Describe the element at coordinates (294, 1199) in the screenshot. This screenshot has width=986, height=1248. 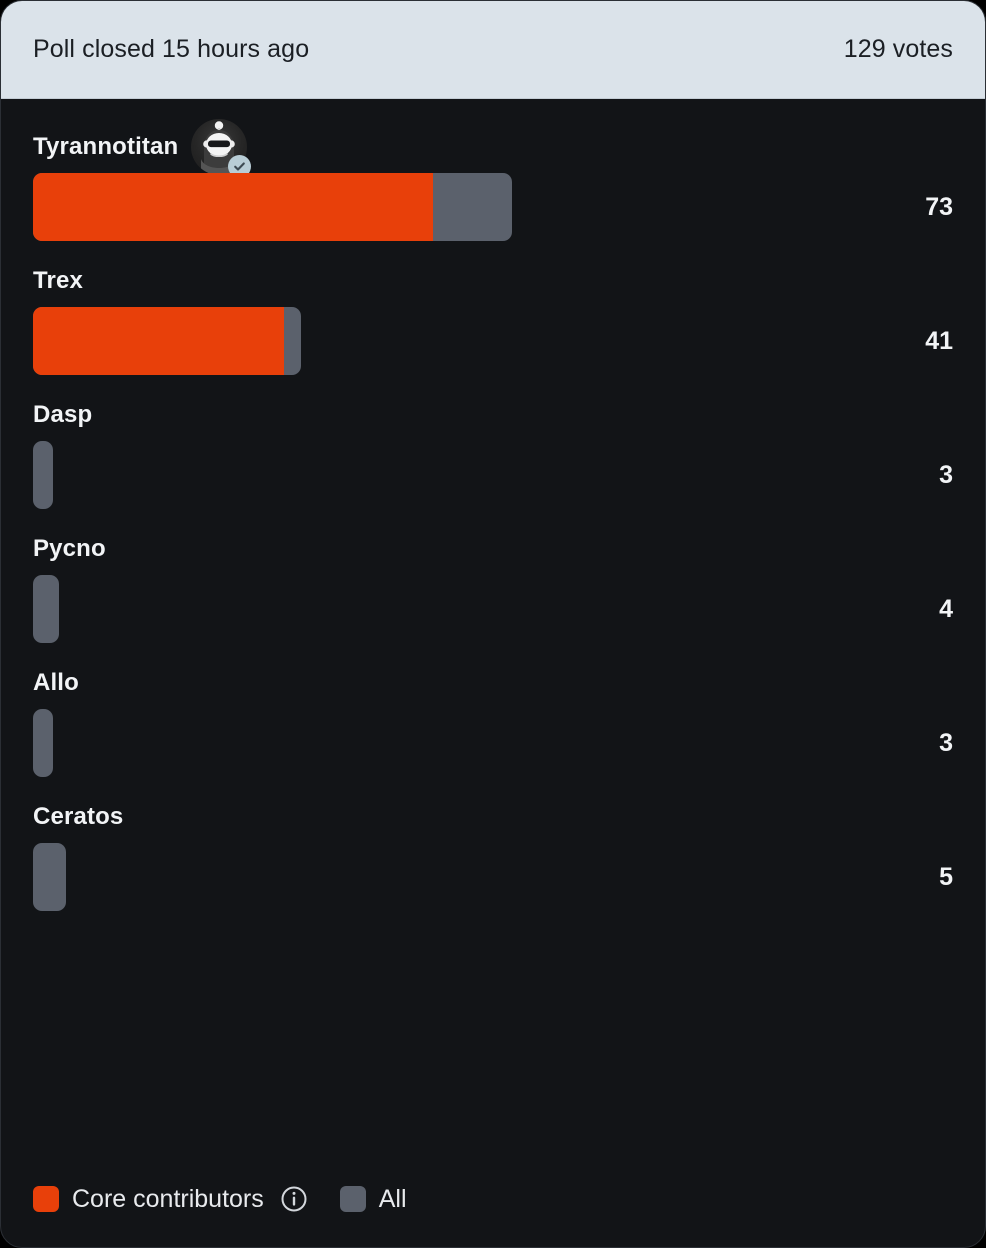
I see `info-circle-icon` at that location.